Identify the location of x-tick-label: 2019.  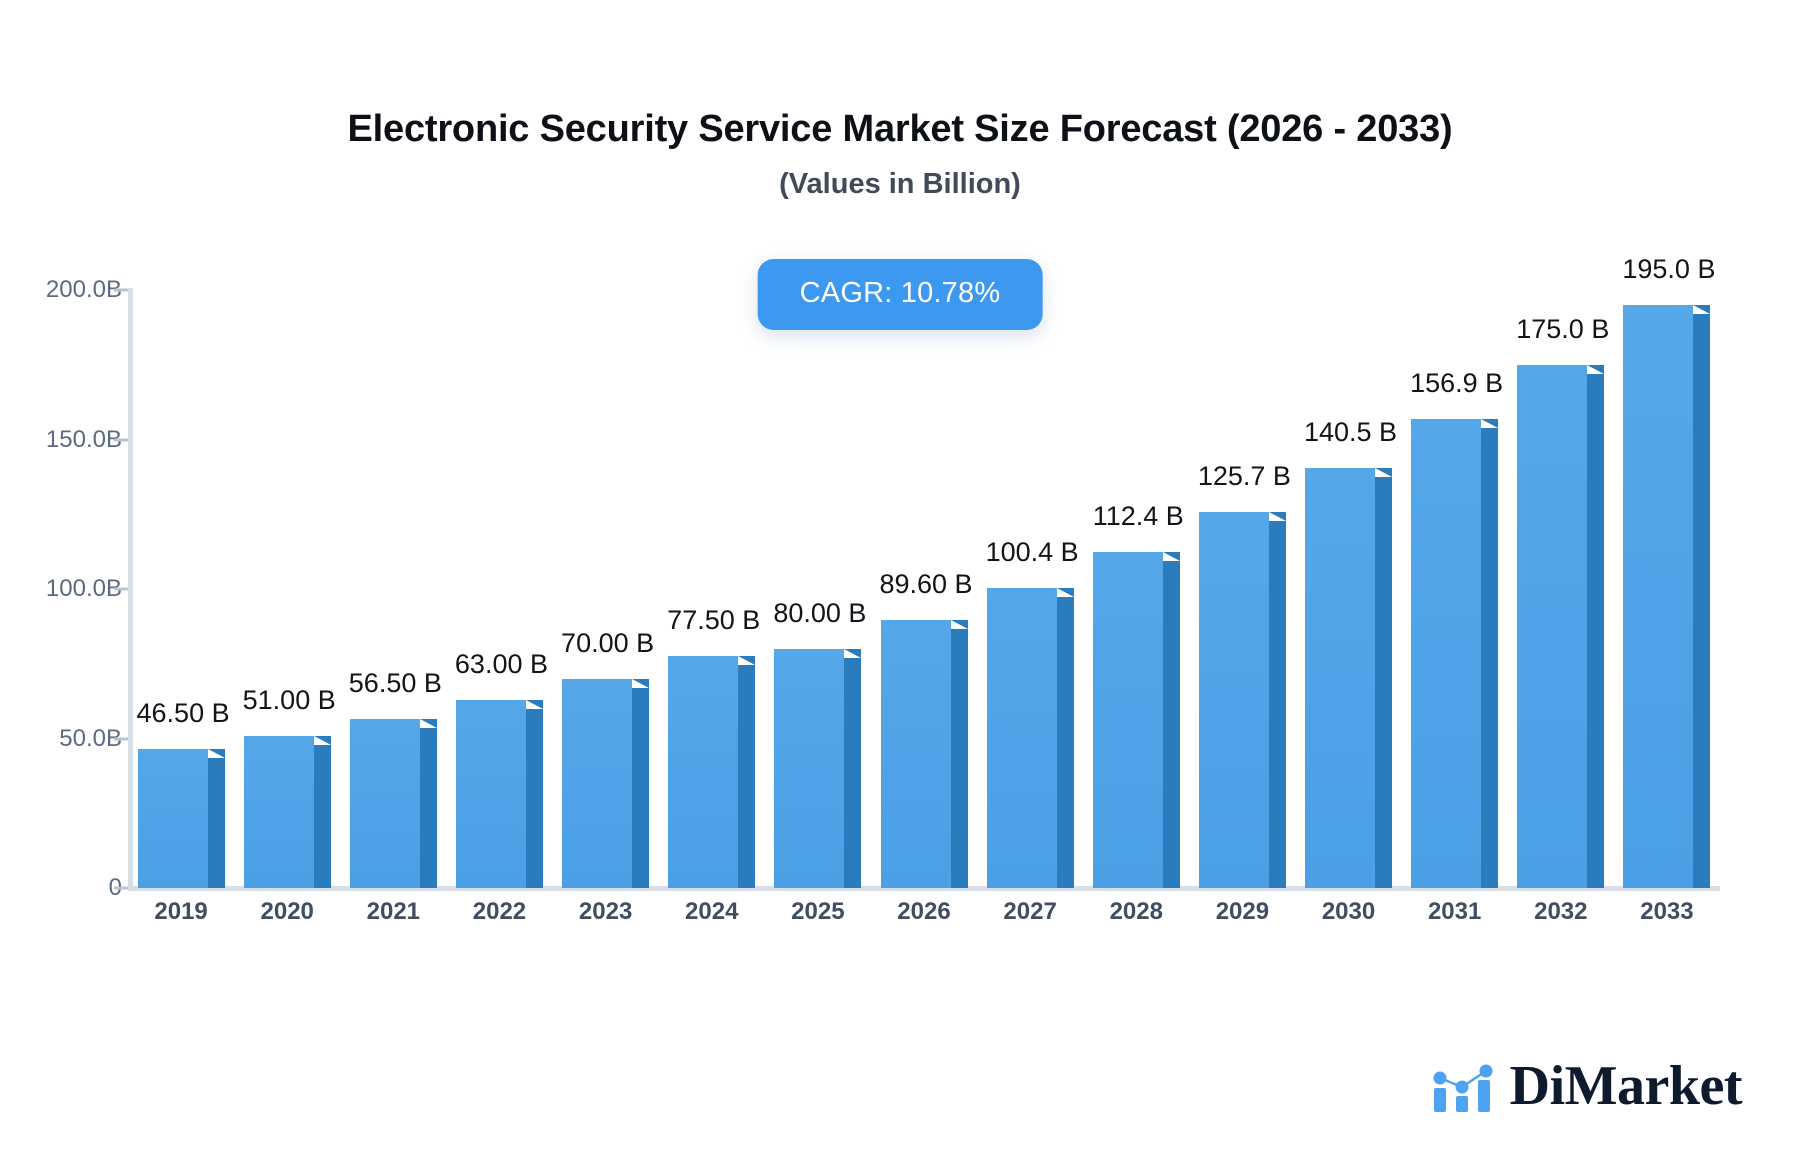
(181, 911).